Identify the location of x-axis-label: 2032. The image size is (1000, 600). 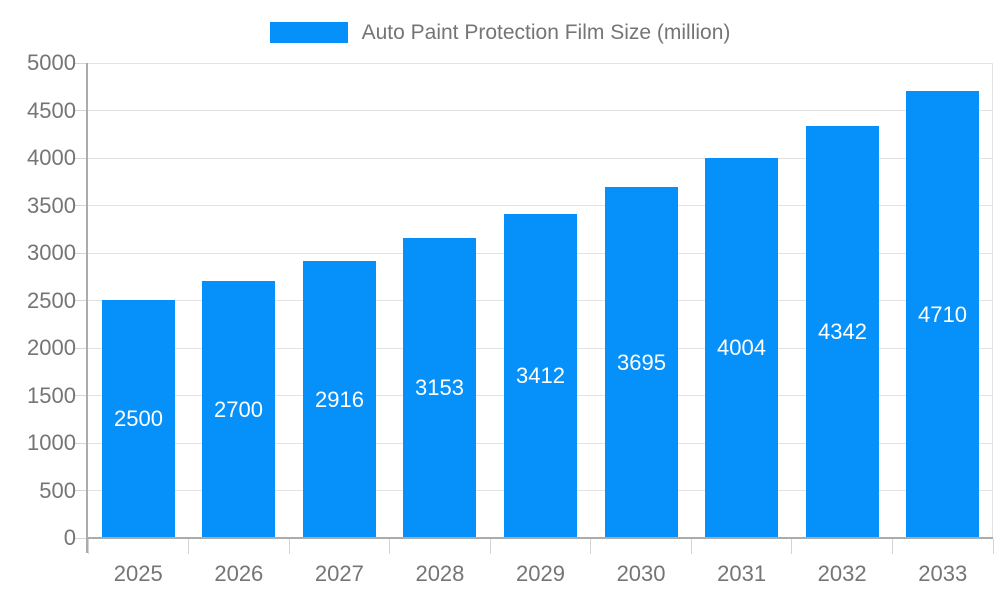
(842, 573).